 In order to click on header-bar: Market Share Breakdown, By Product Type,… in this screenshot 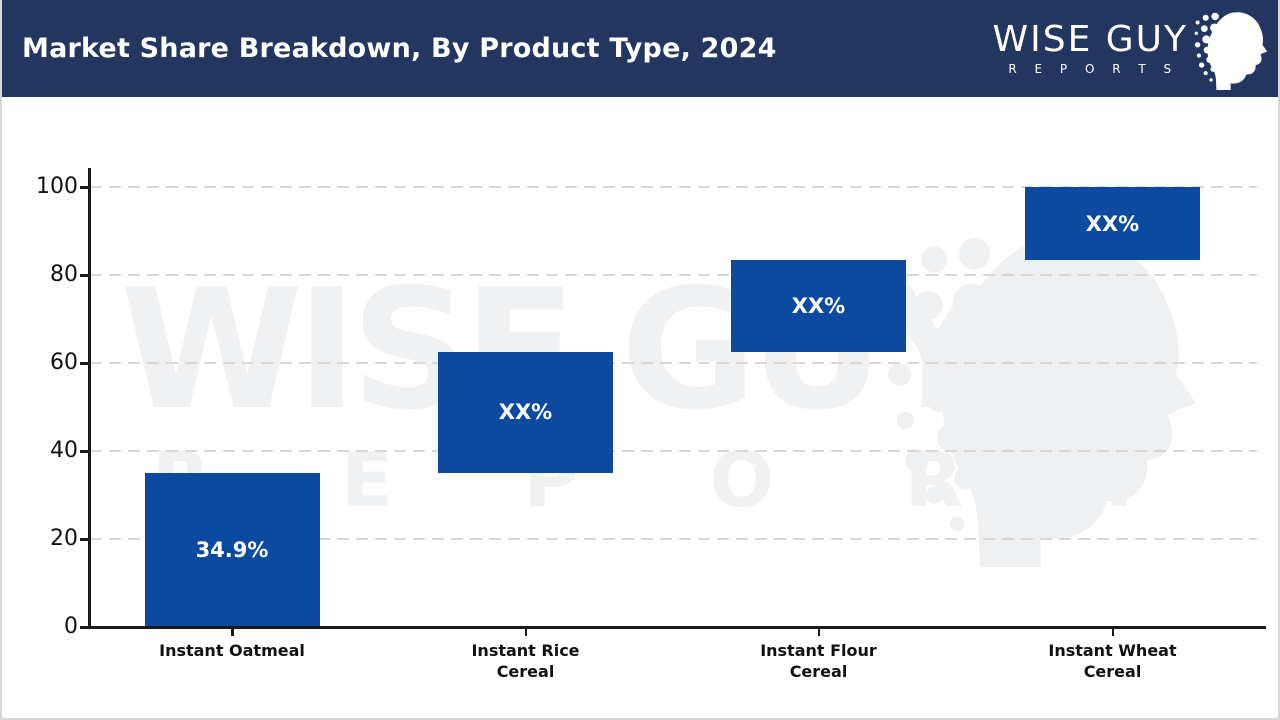, I will do `click(640, 48)`.